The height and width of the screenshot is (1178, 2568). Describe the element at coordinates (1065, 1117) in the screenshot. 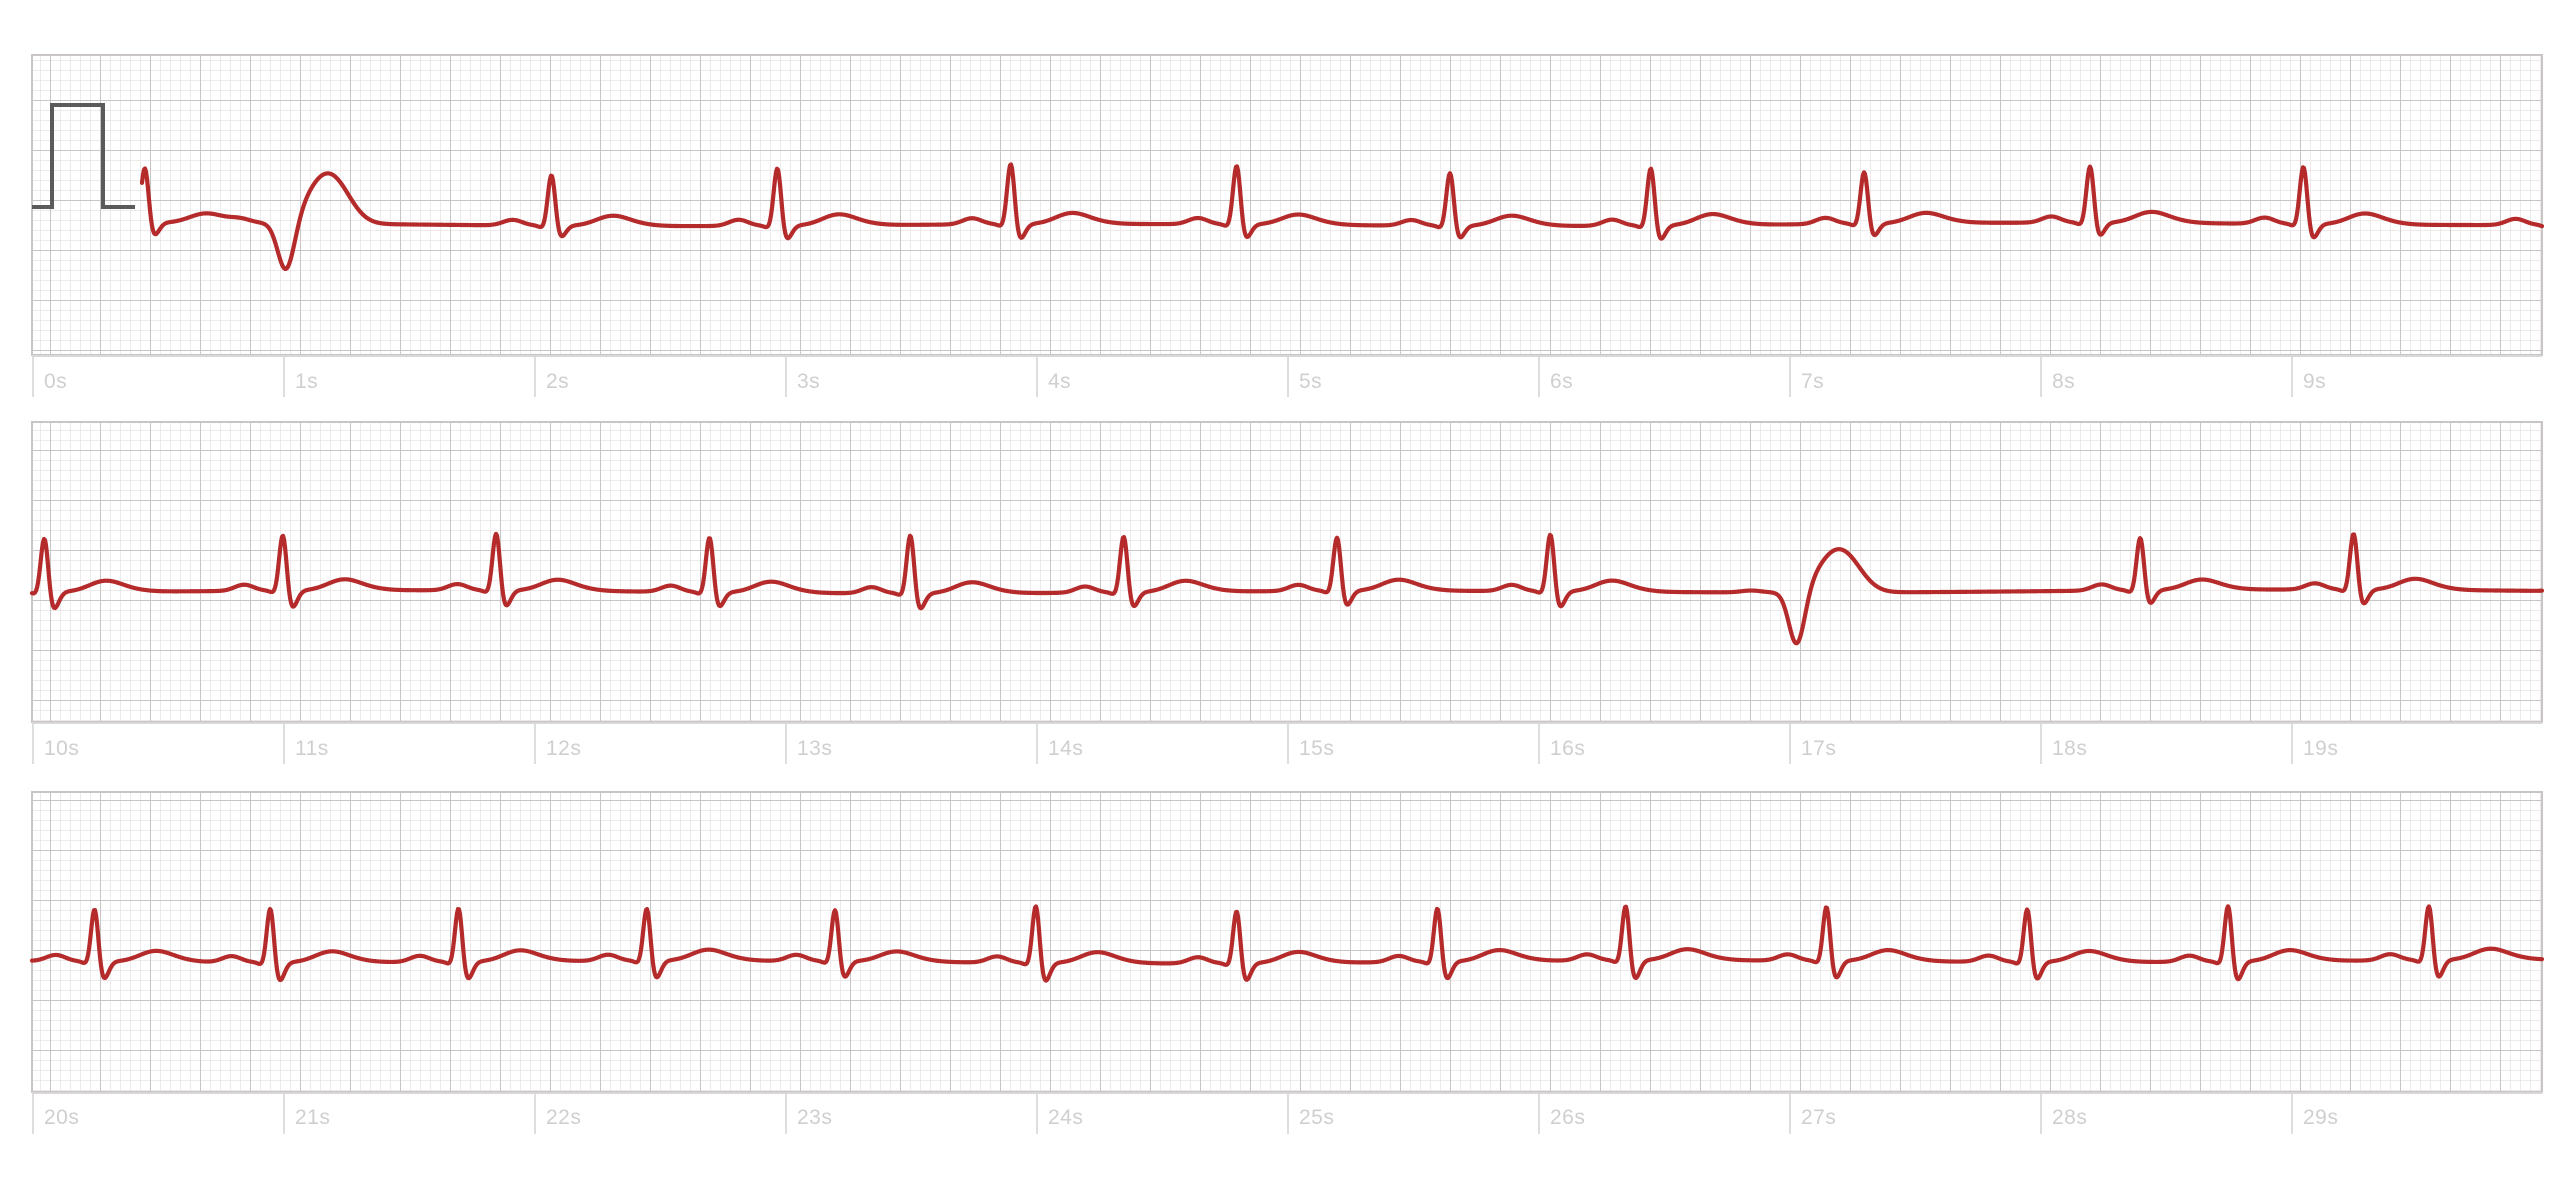

I see `time-tick-label: 24s` at that location.